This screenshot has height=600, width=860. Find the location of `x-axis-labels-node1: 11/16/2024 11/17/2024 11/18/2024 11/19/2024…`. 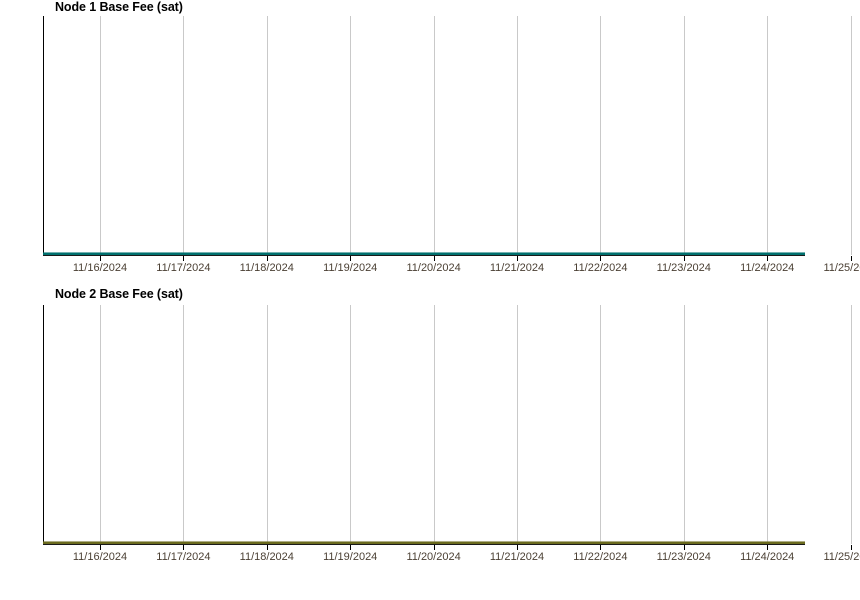

x-axis-labels-node1: 11/16/2024 11/17/2024 11/18/2024 11/19/2024… is located at coordinates (451, 270).